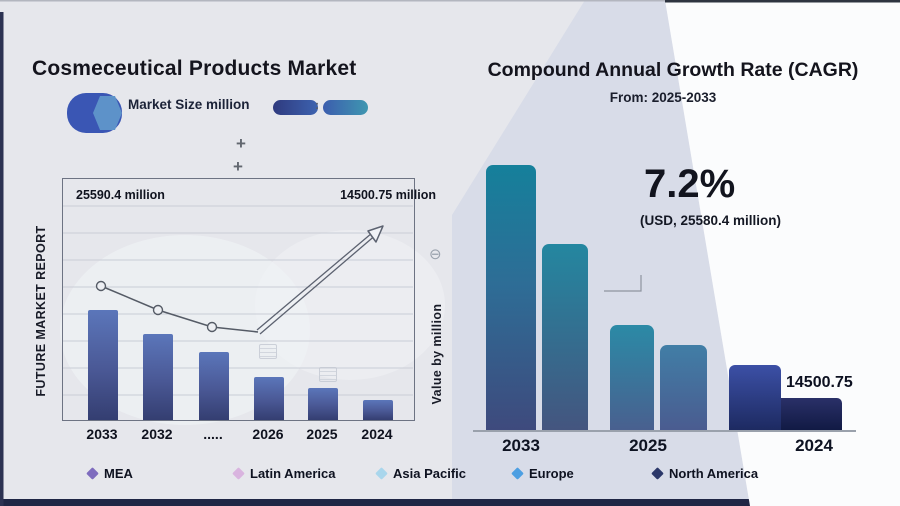 Image resolution: width=900 pixels, height=506 pixels. Describe the element at coordinates (683, 387) in the screenshot. I see `cagr-bar-2025-b` at that location.